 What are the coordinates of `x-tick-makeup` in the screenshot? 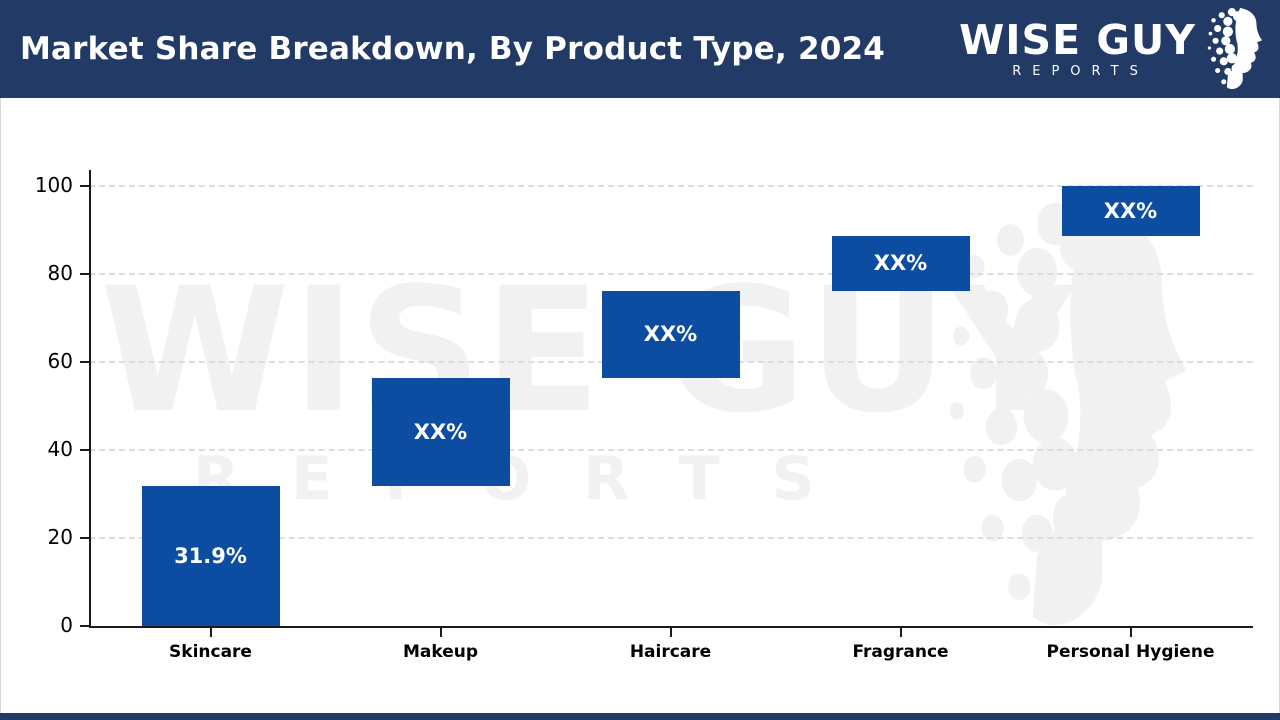 It's located at (440, 632).